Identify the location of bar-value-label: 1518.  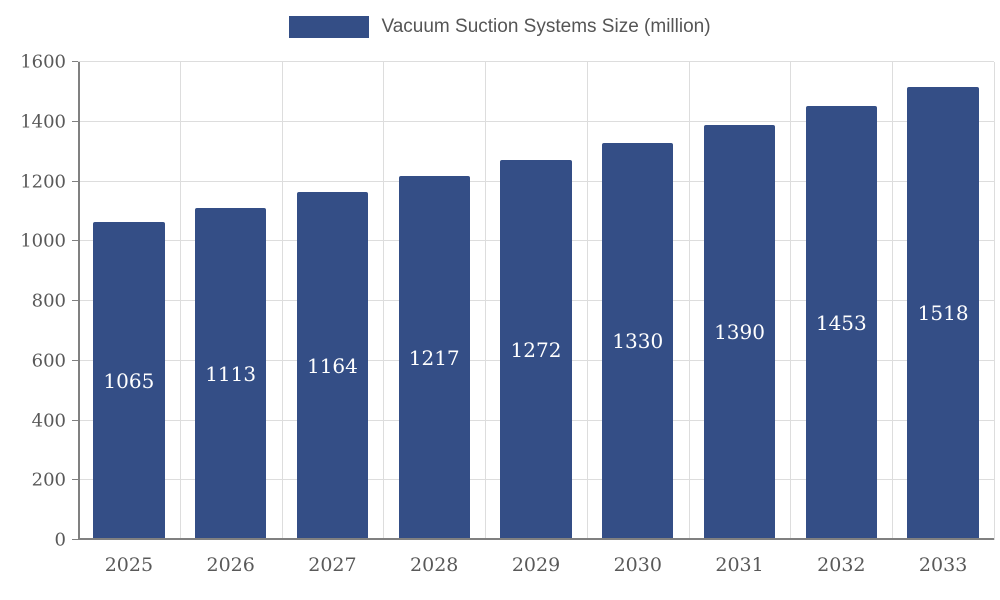
(943, 313).